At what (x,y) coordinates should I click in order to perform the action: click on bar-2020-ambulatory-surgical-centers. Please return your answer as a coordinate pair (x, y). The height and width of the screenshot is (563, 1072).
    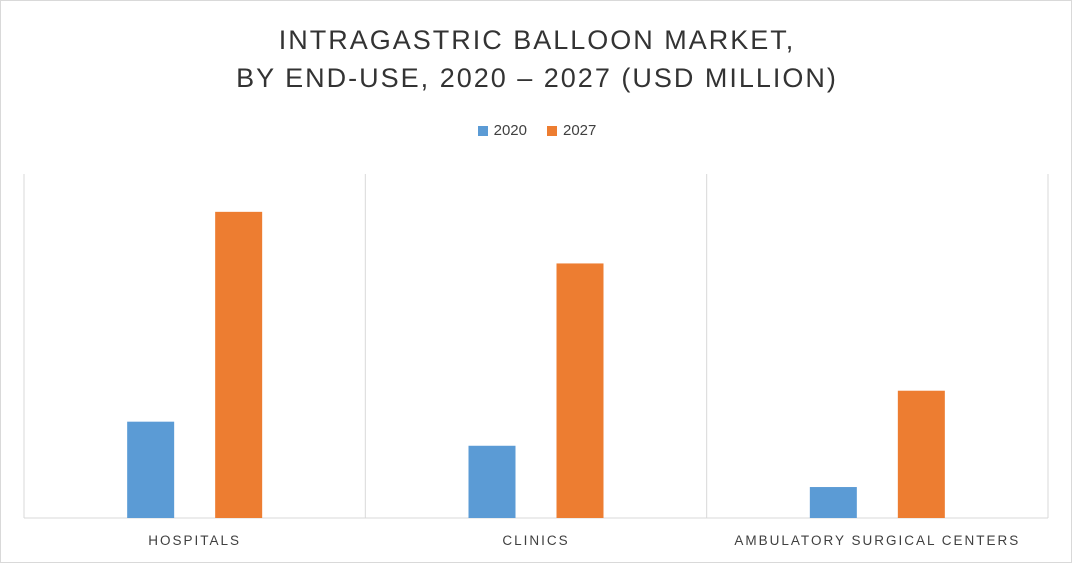
    Looking at the image, I should click on (833, 502).